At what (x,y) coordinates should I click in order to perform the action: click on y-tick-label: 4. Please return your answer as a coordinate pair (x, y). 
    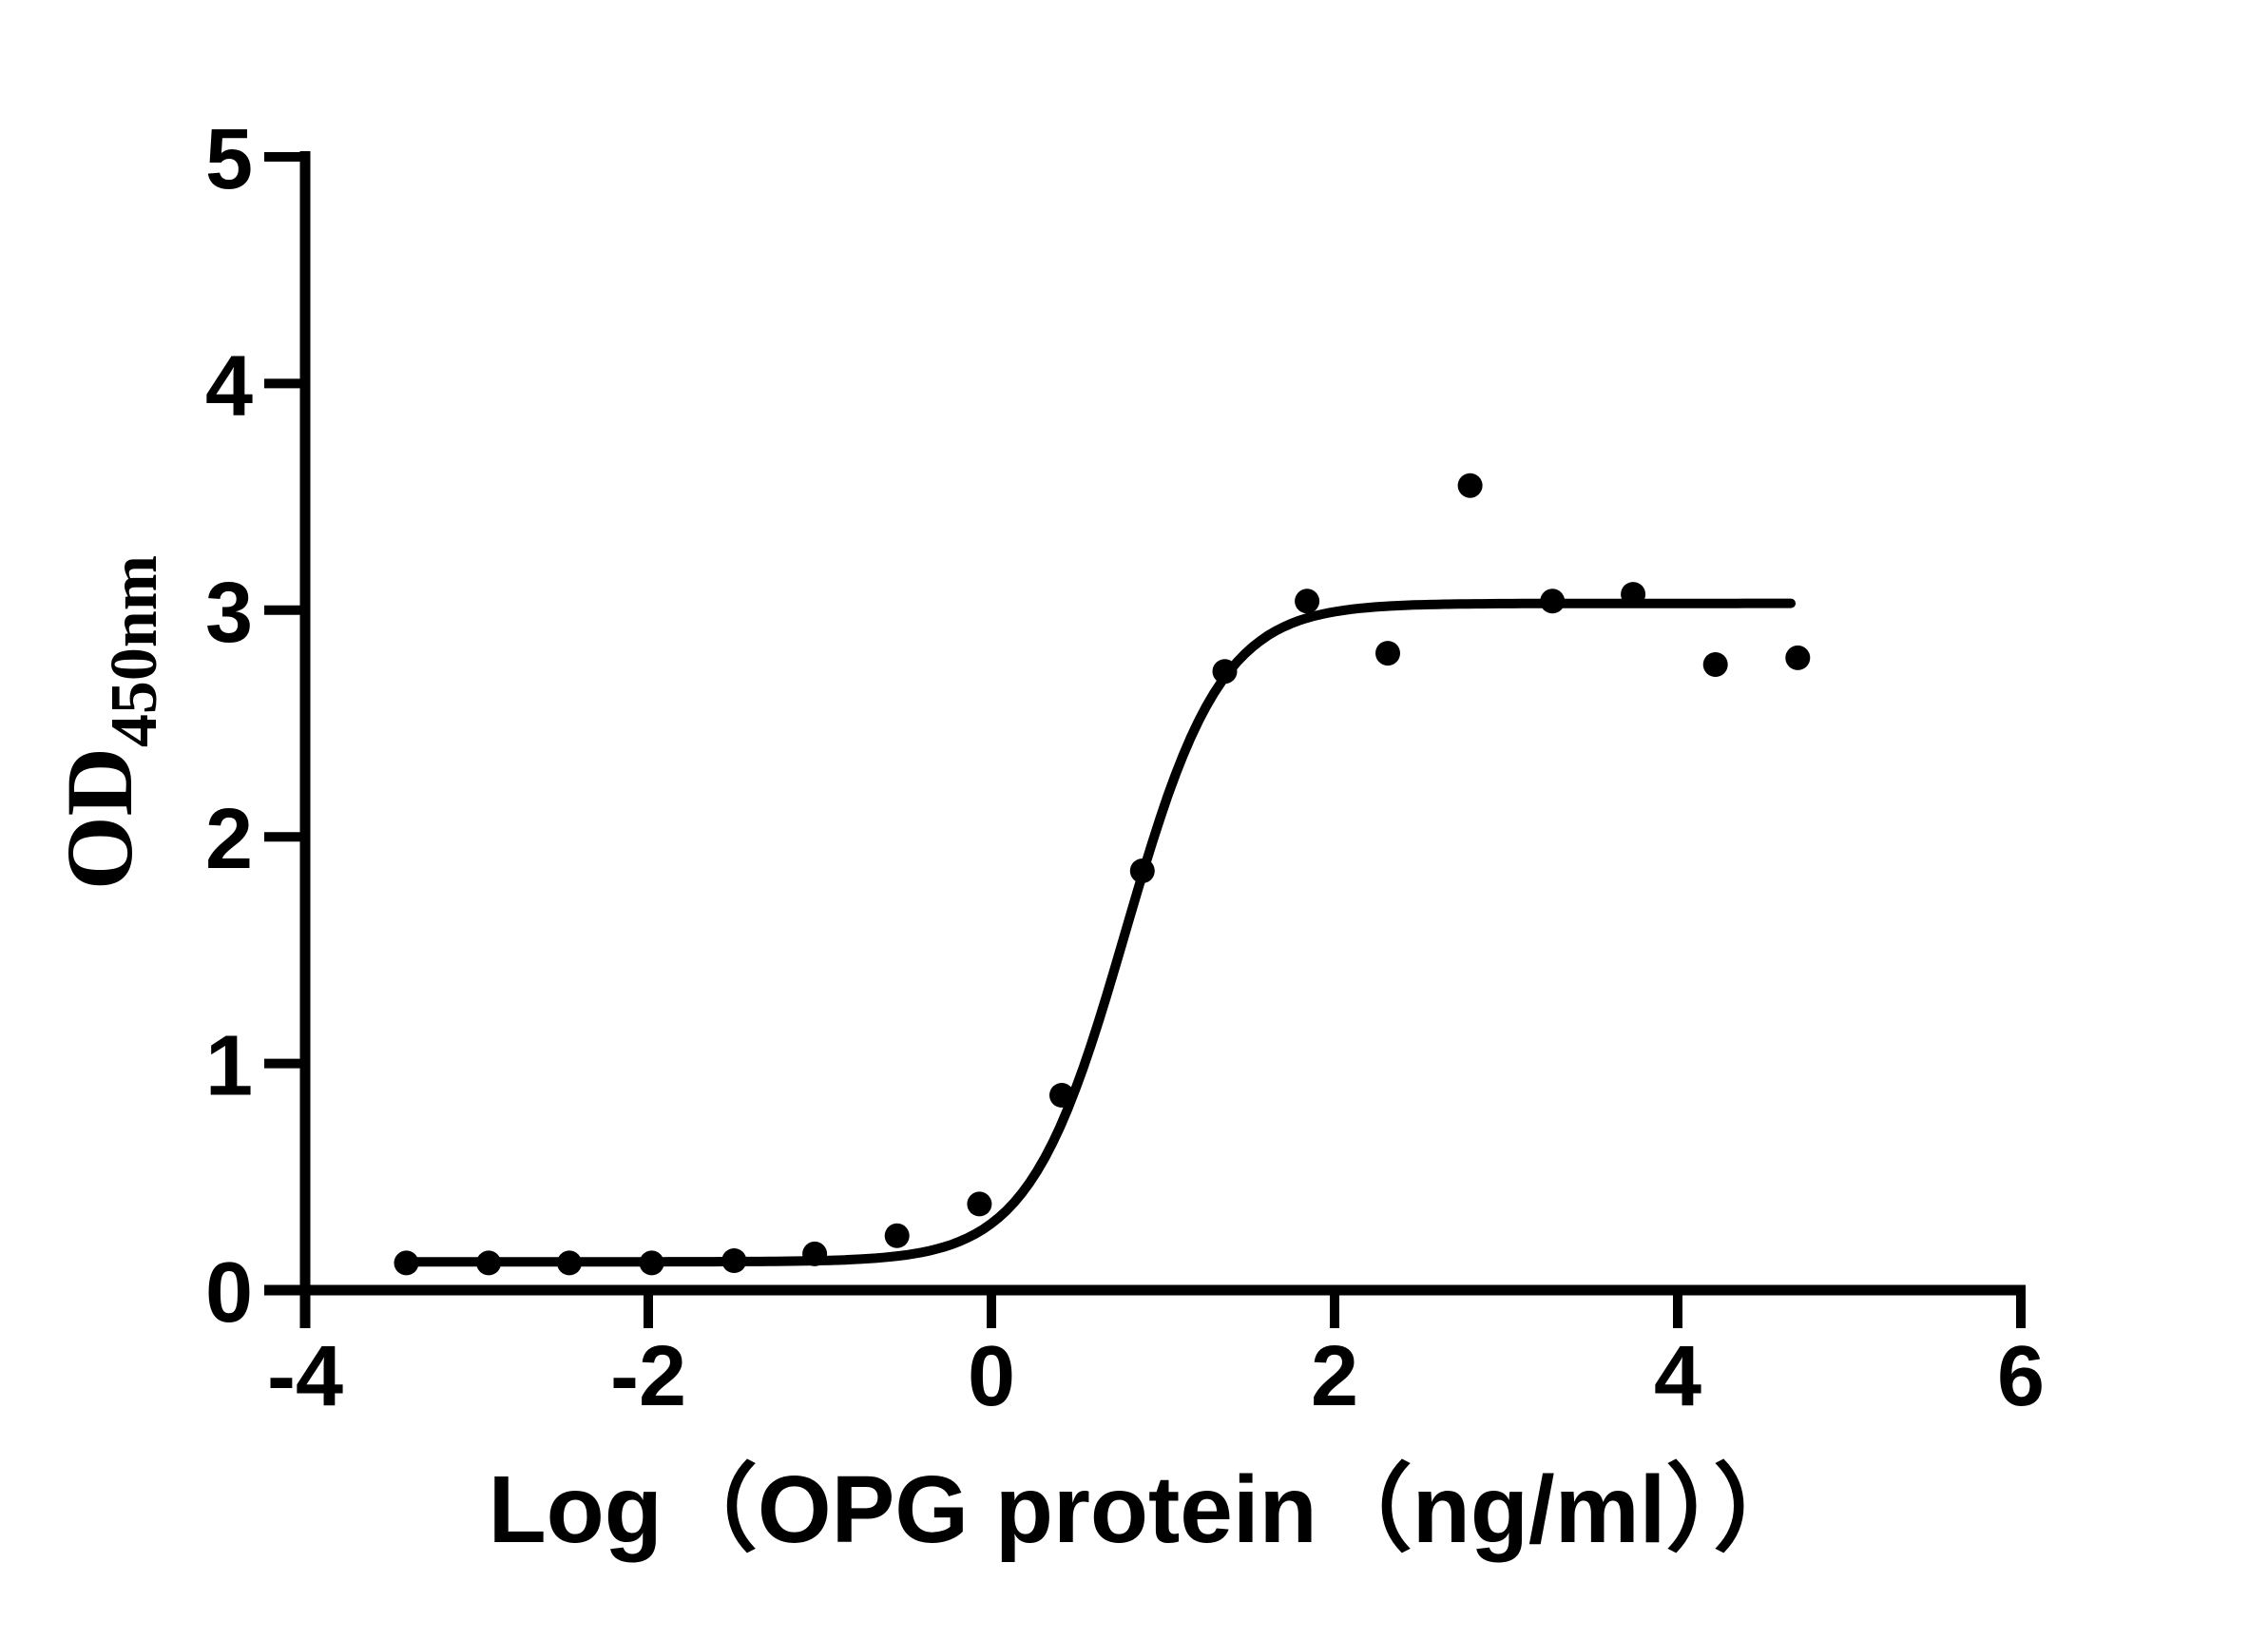
    Looking at the image, I should click on (229, 386).